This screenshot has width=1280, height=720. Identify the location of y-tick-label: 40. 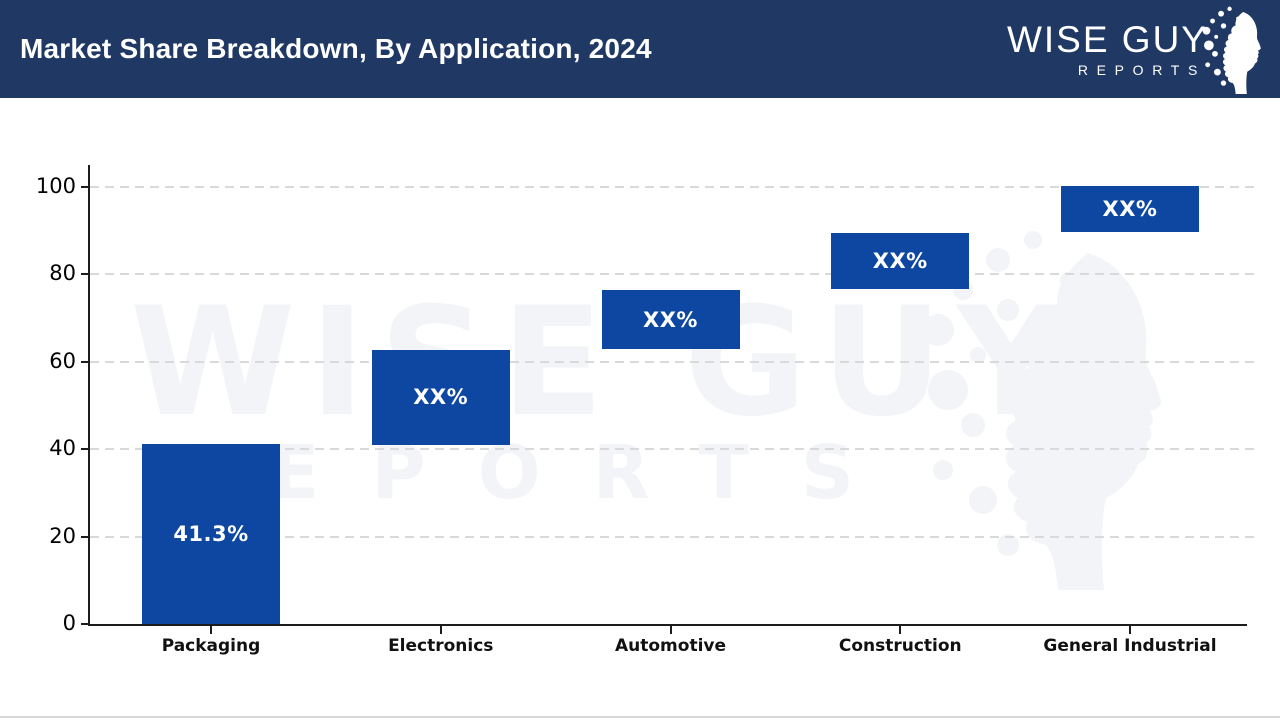
(62, 448).